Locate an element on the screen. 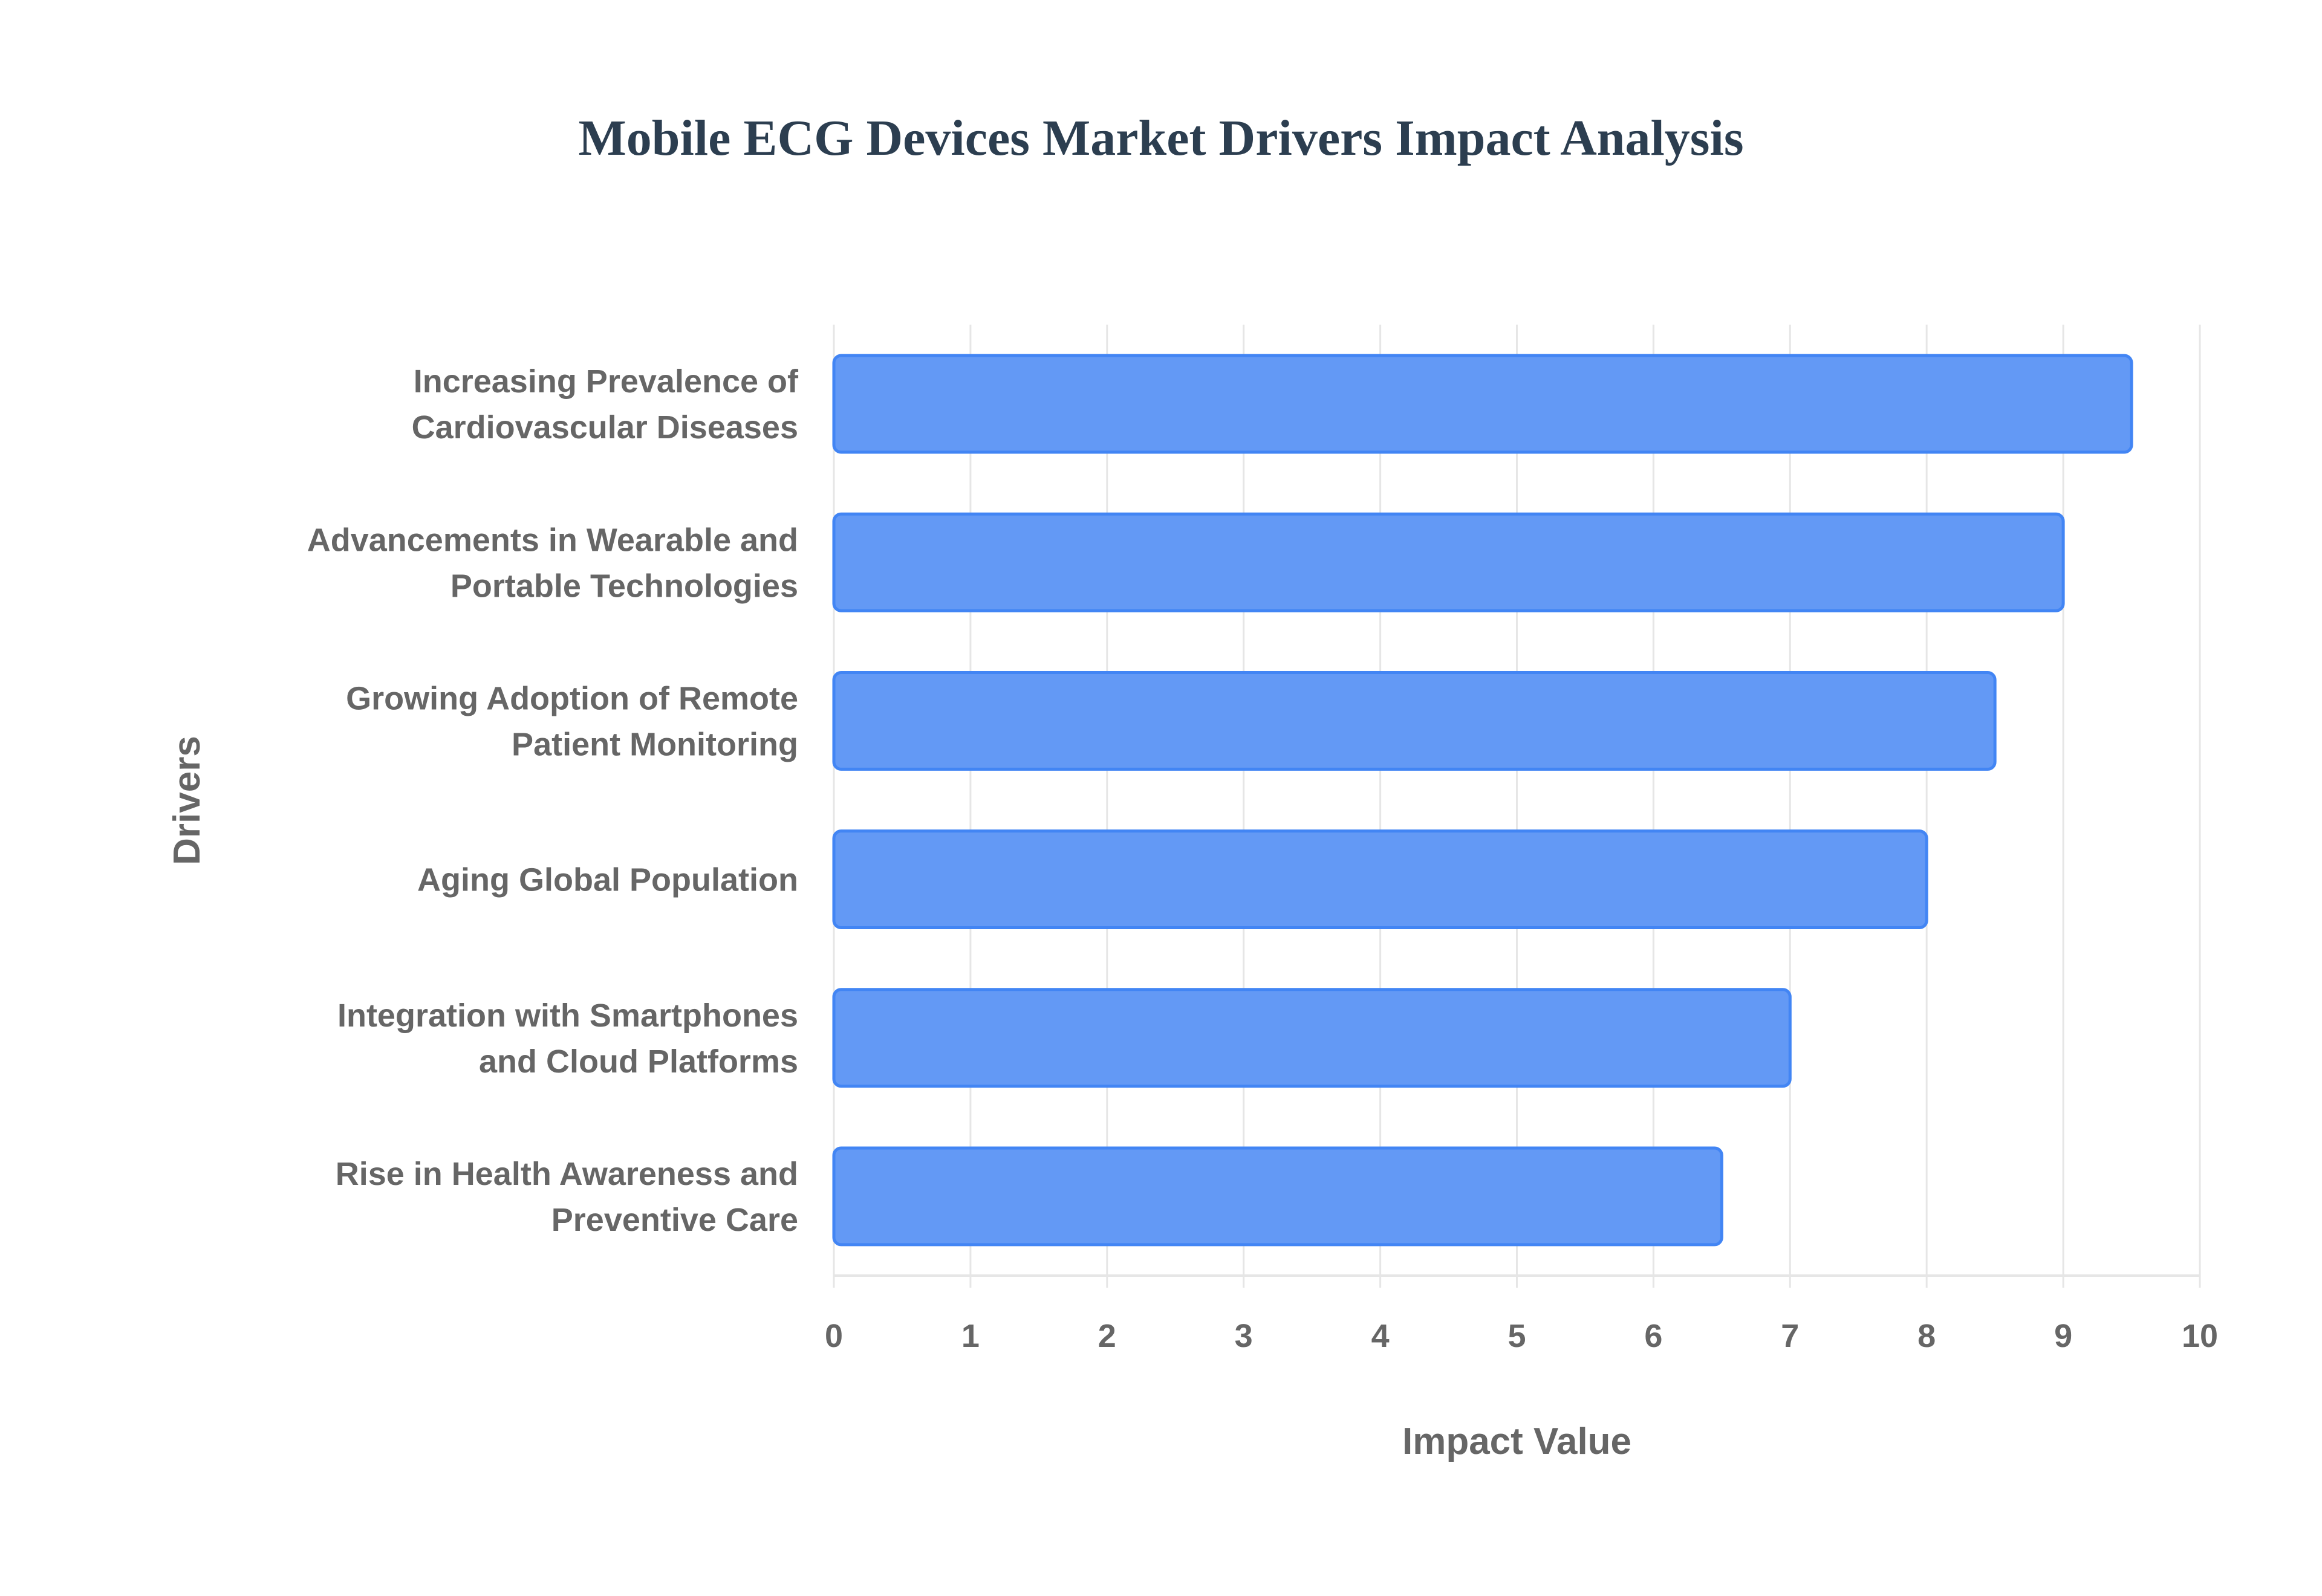 This screenshot has height=1596, width=2322. x-tick-label: 10 is located at coordinates (2200, 1336).